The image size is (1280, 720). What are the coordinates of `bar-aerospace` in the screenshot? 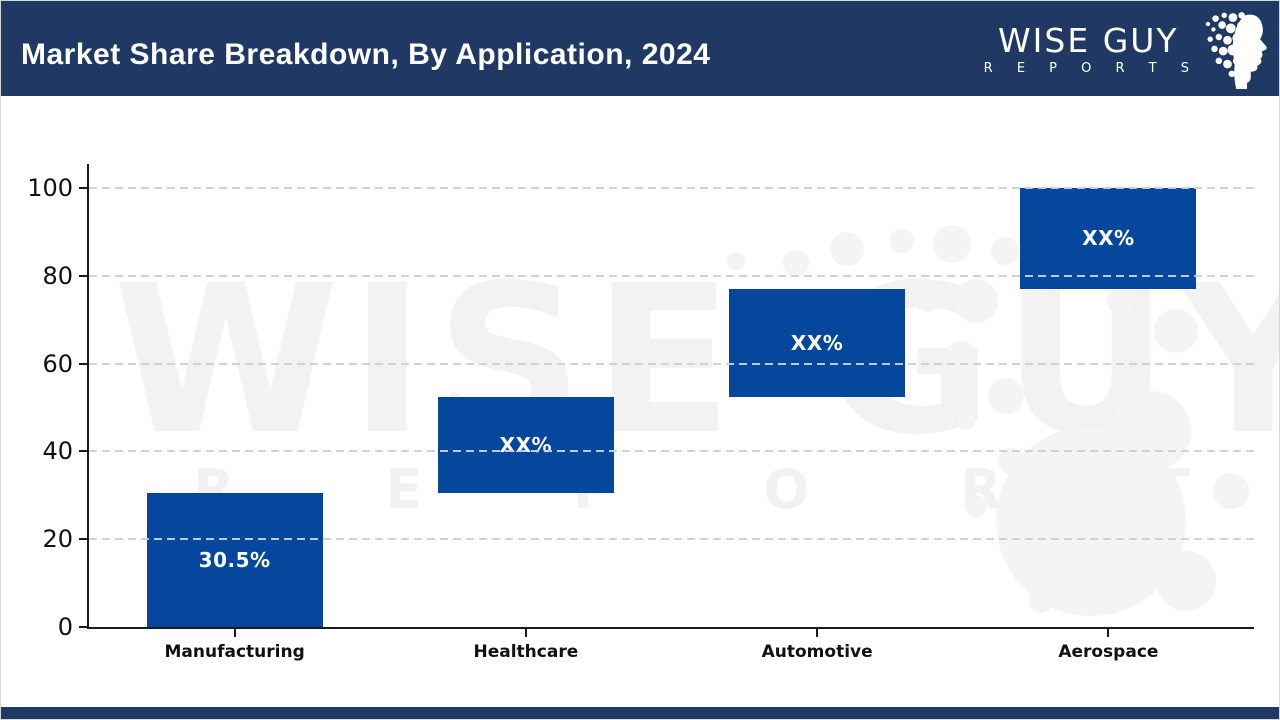 It's located at (1108, 238).